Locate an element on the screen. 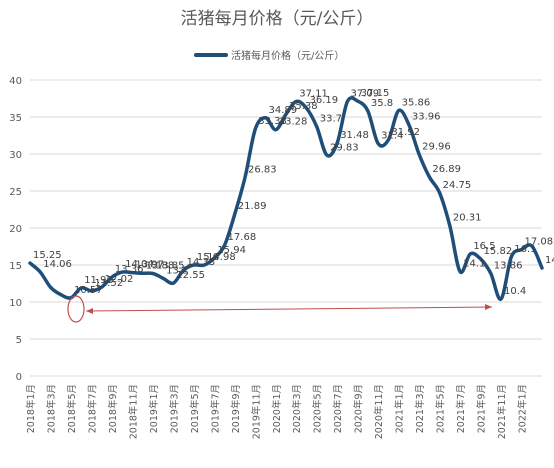  x-tick-label: 2018年5月 is located at coordinates (72, 408).